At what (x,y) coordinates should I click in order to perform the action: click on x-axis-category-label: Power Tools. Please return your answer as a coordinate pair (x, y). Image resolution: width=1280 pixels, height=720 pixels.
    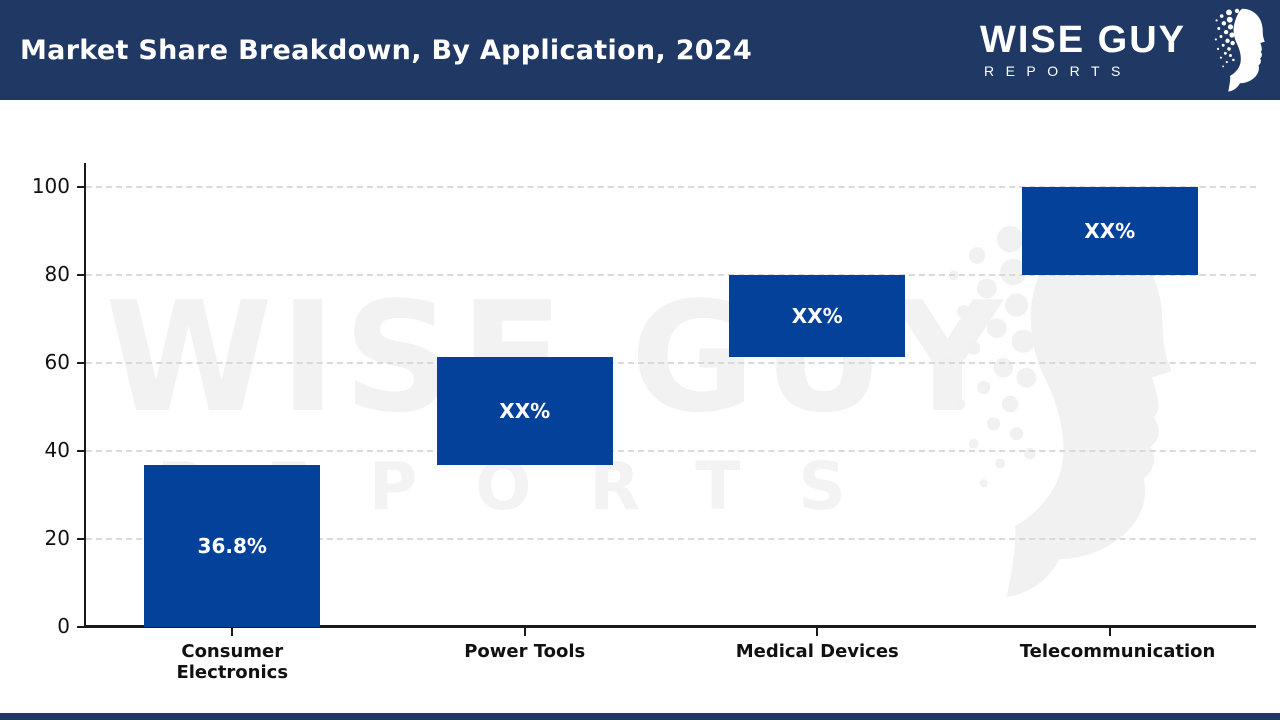
    Looking at the image, I should click on (525, 651).